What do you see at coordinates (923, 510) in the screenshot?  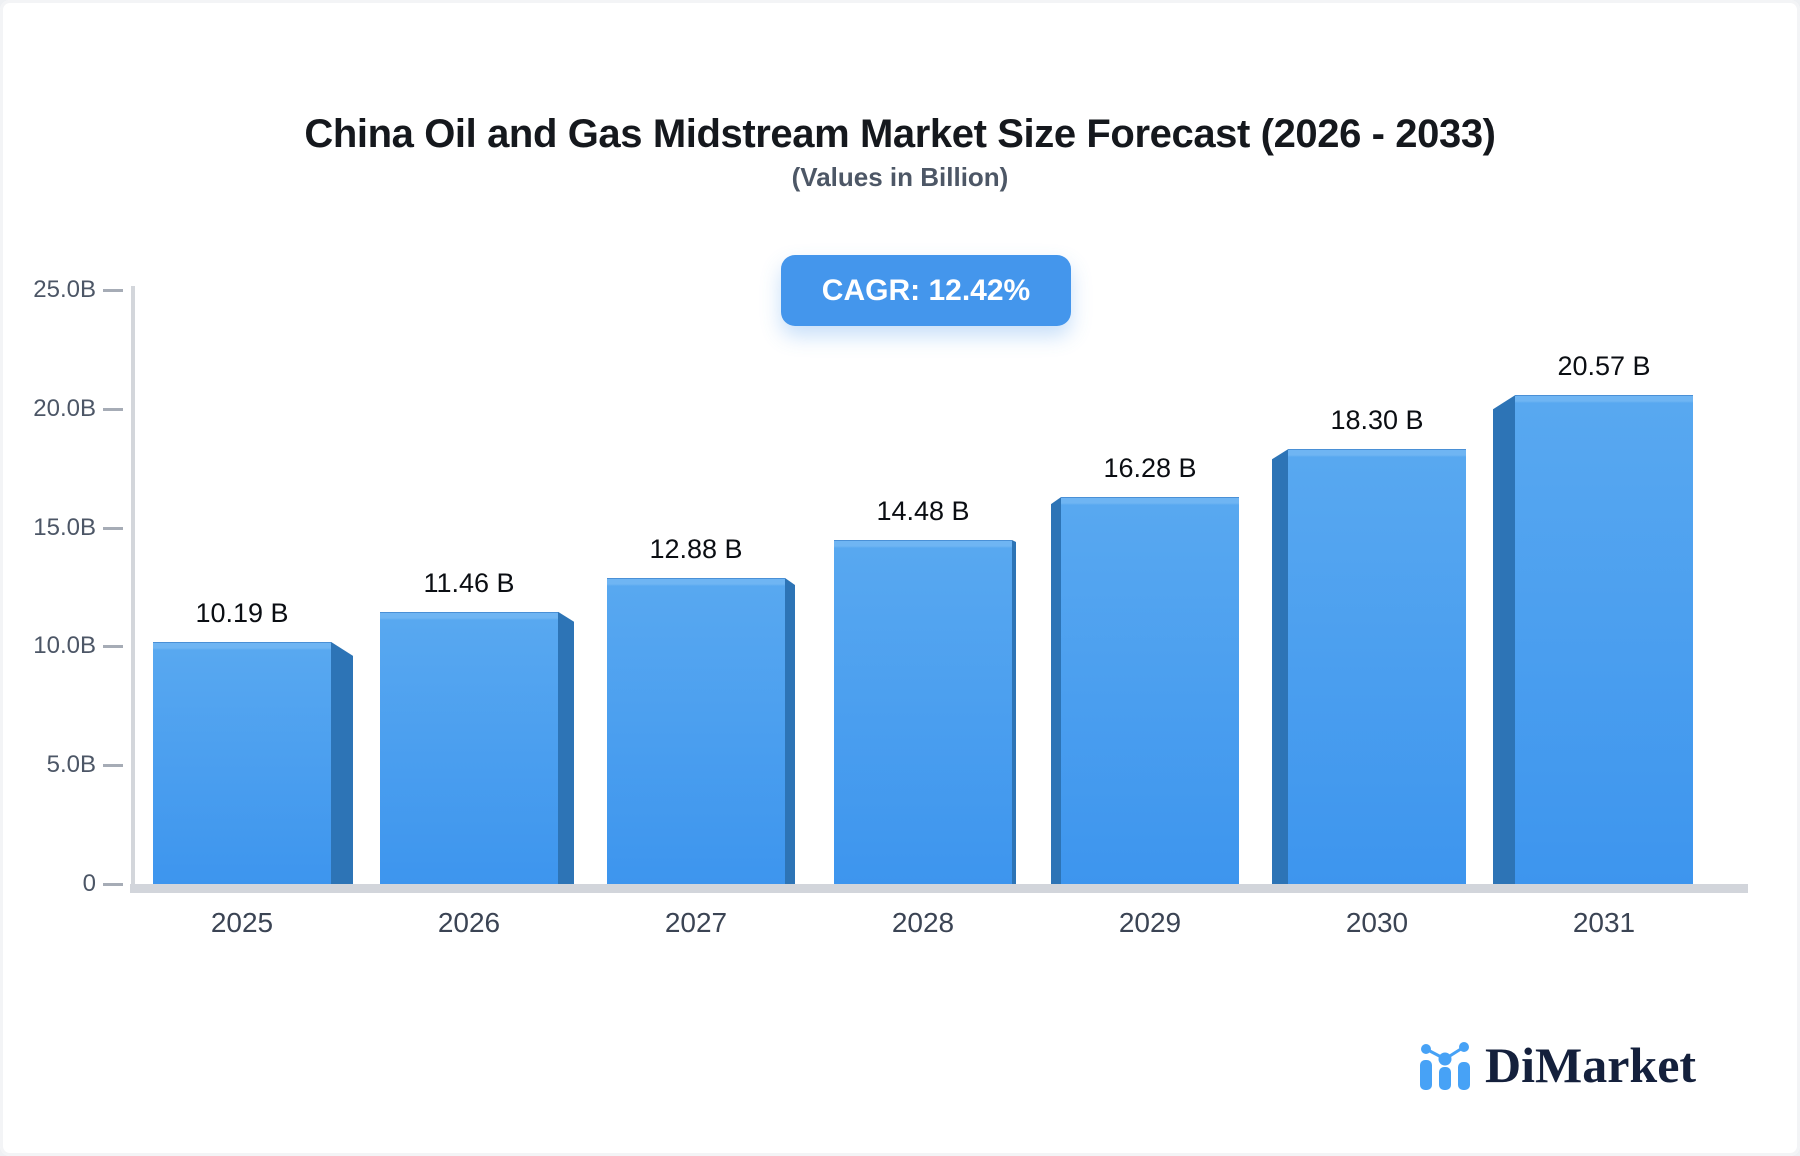 I see `bar-value-2028: 14.48 B` at bounding box center [923, 510].